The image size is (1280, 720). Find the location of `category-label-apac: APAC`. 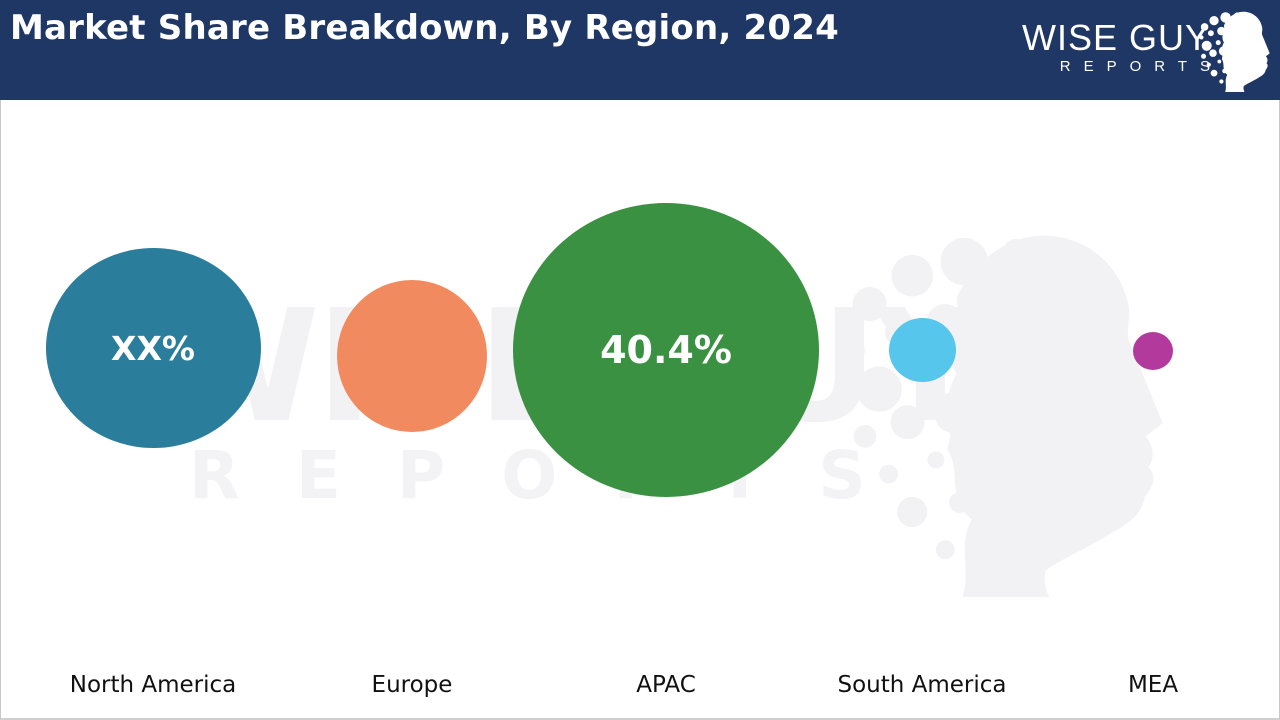

category-label-apac: APAC is located at coordinates (666, 685).